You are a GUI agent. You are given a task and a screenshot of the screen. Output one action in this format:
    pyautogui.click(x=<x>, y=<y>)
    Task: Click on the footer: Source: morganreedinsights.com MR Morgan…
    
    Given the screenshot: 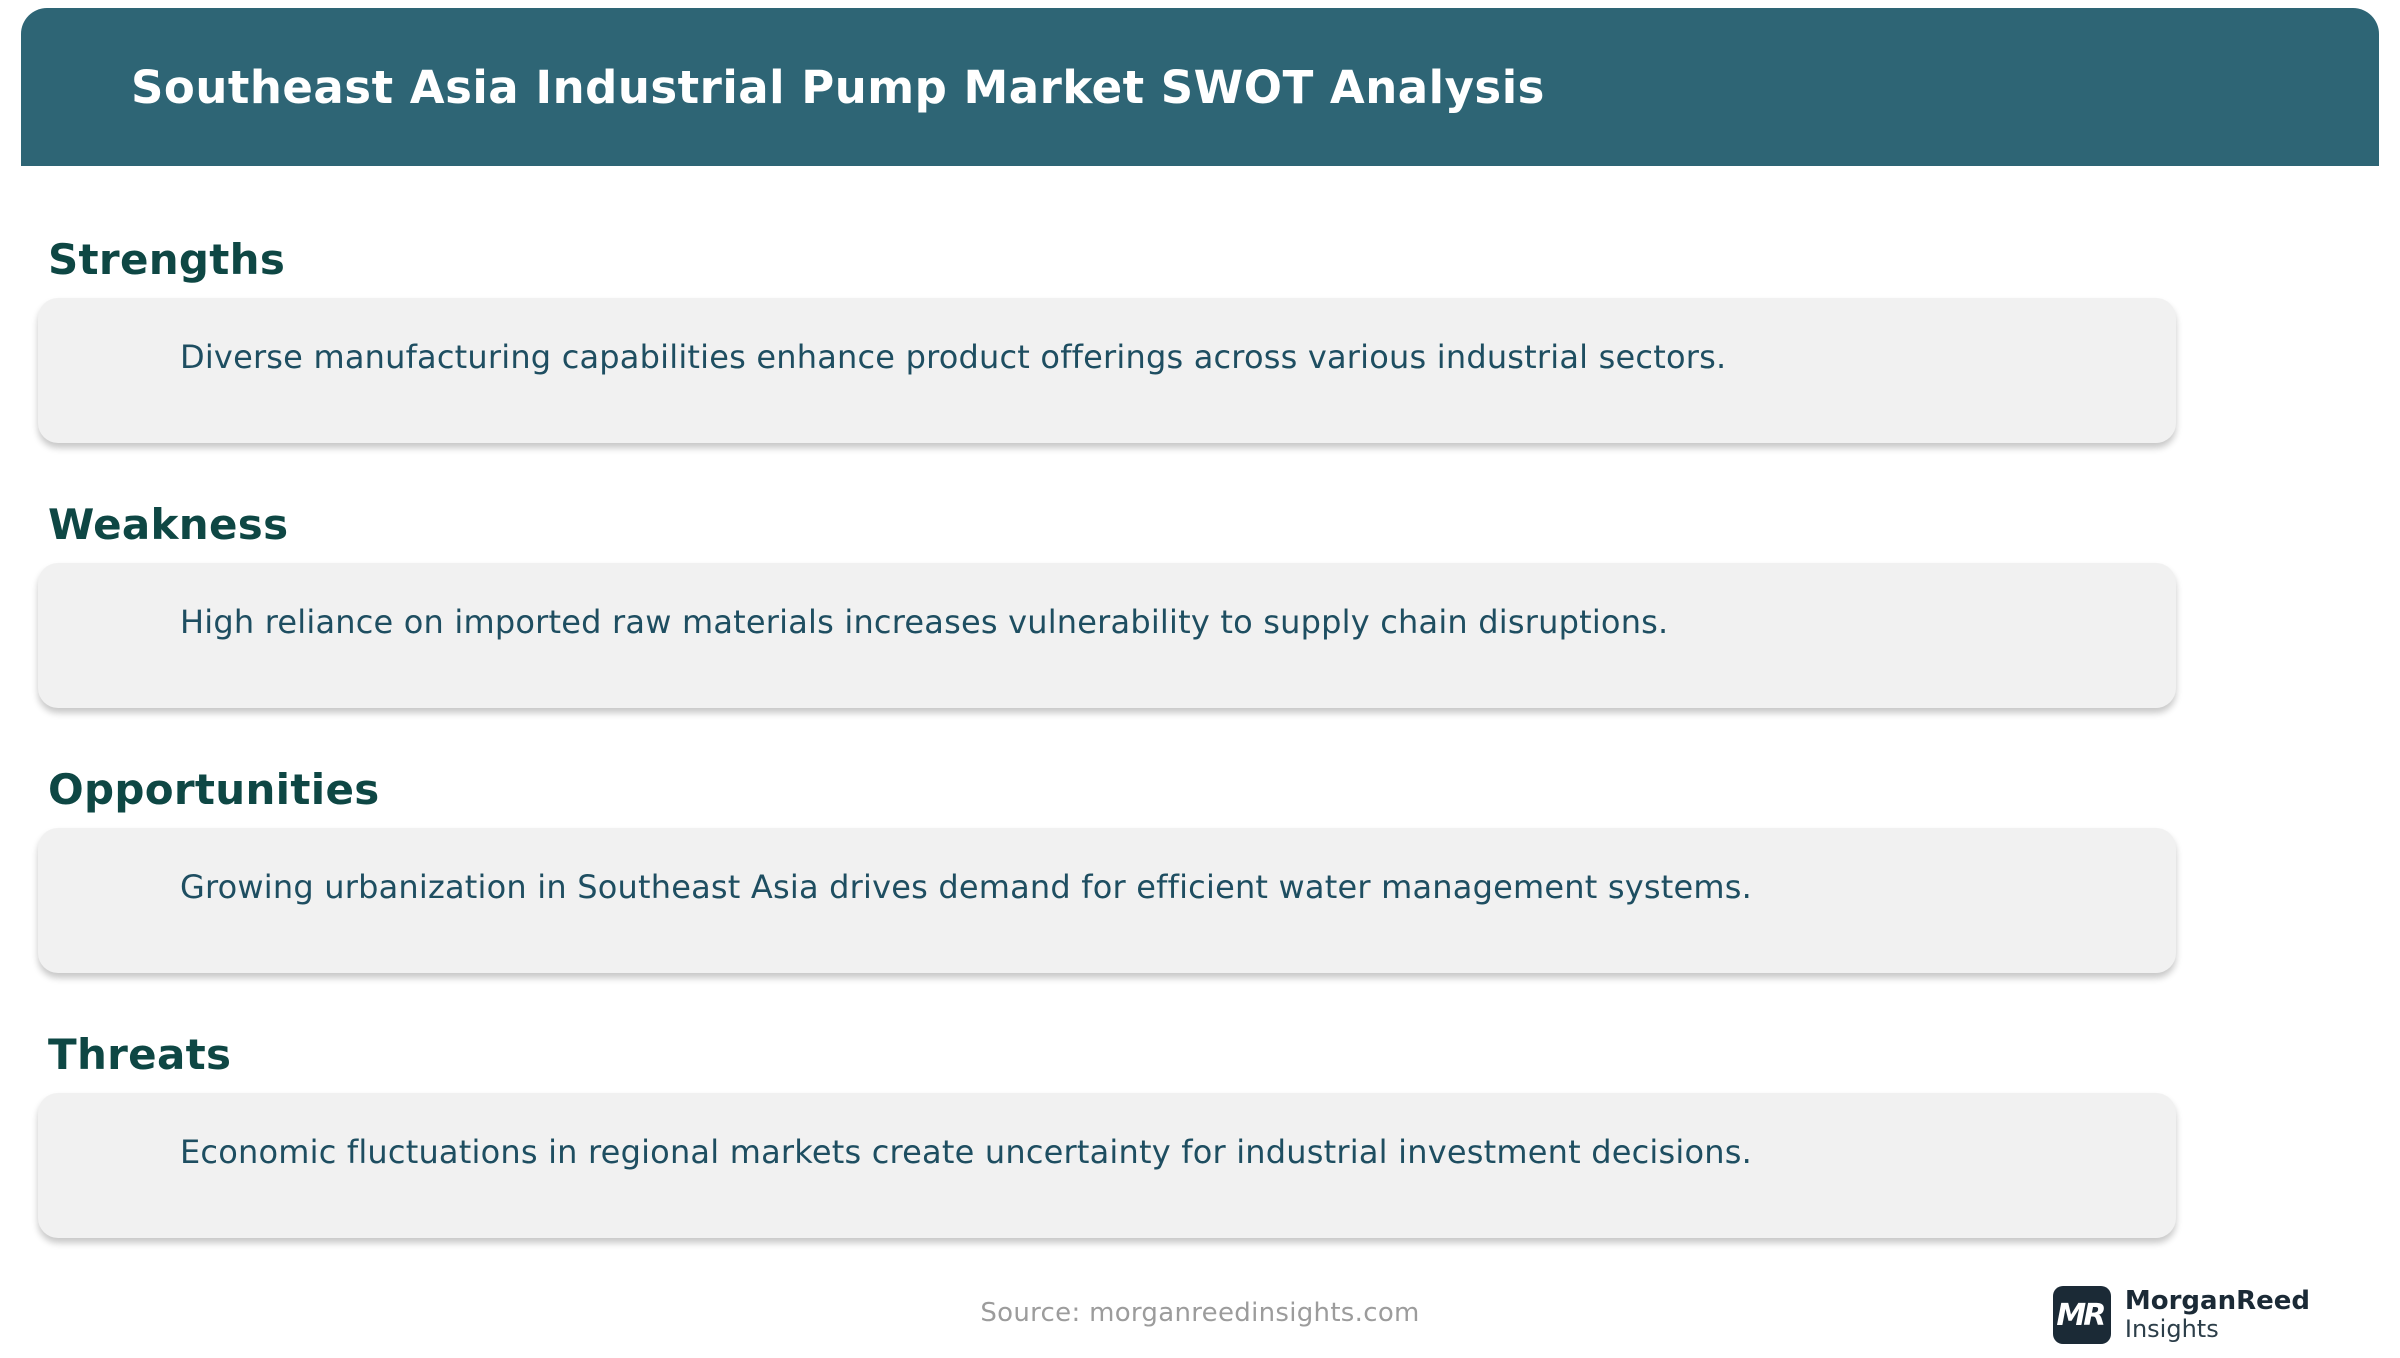 What is the action you would take?
    pyautogui.click(x=1200, y=1312)
    